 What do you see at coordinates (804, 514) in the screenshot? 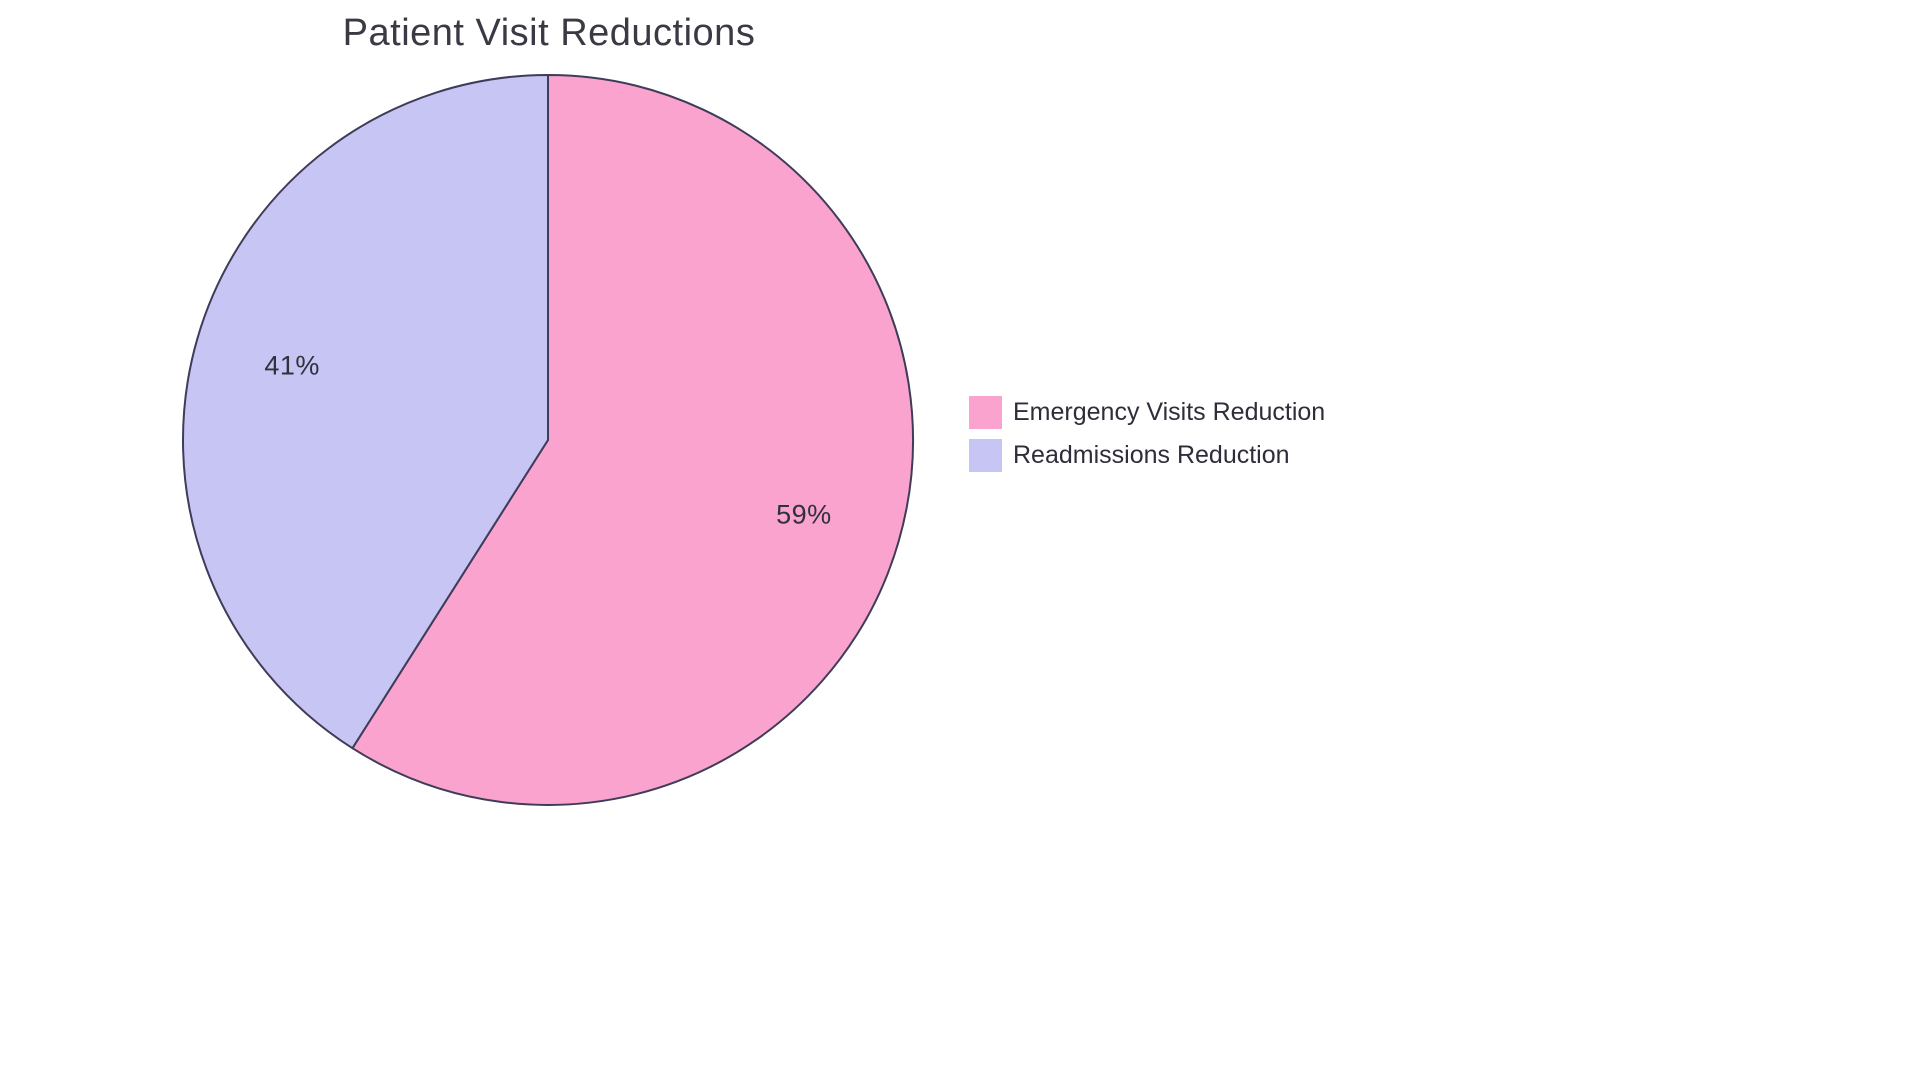
I see `slice-percent-label: 59%` at bounding box center [804, 514].